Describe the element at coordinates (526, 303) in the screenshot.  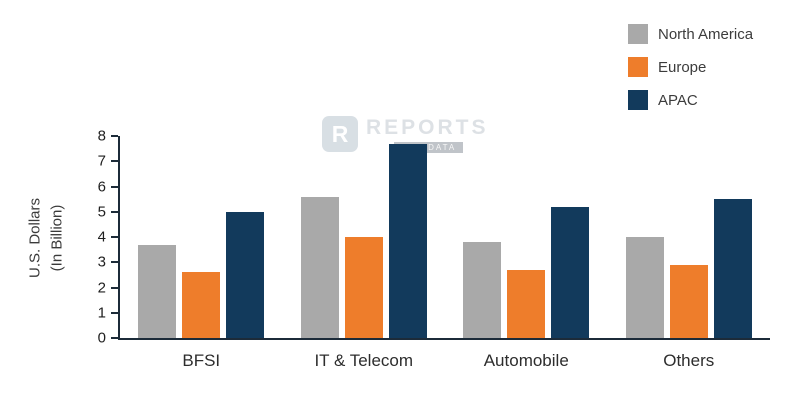
I see `bar-automobile-europe` at that location.